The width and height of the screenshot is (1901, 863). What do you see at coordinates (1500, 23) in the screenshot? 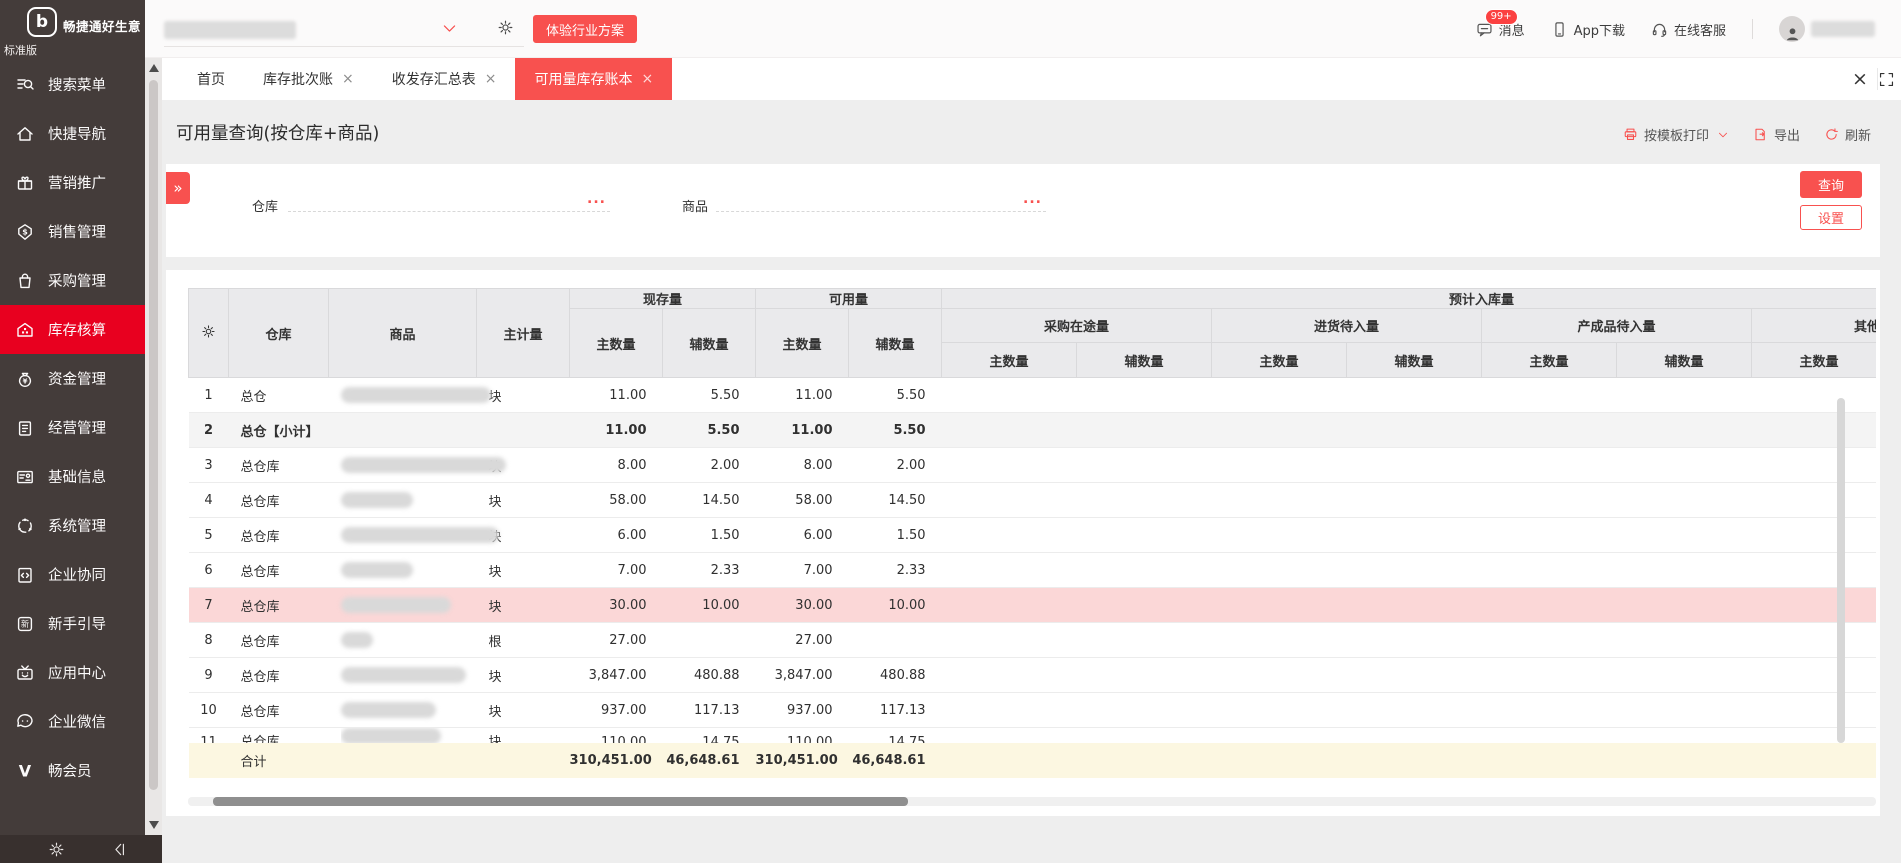
I see `messages-button: 消息 99+` at bounding box center [1500, 23].